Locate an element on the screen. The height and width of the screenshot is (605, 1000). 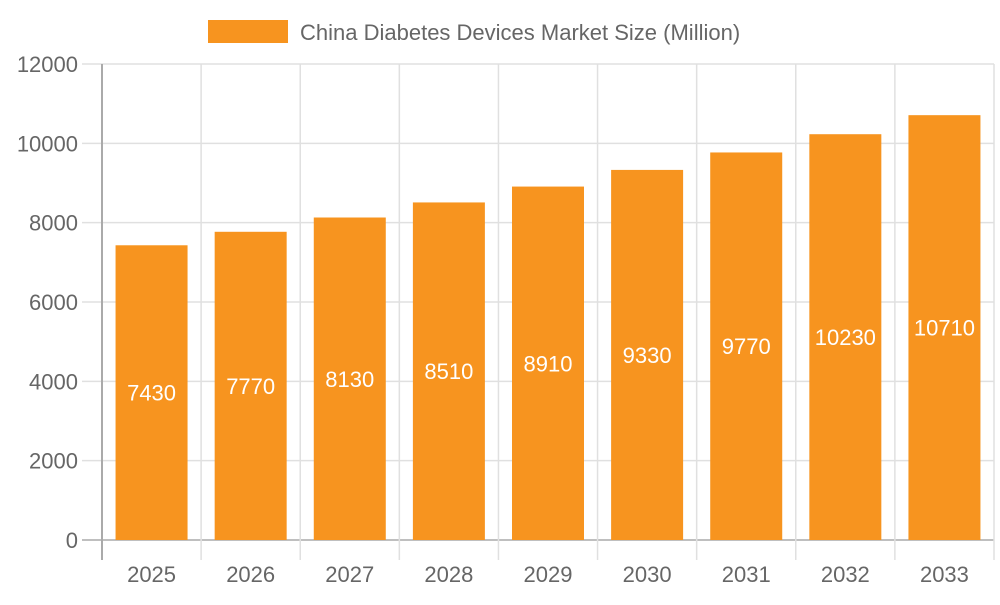
data-label: 10230 is located at coordinates (845, 337).